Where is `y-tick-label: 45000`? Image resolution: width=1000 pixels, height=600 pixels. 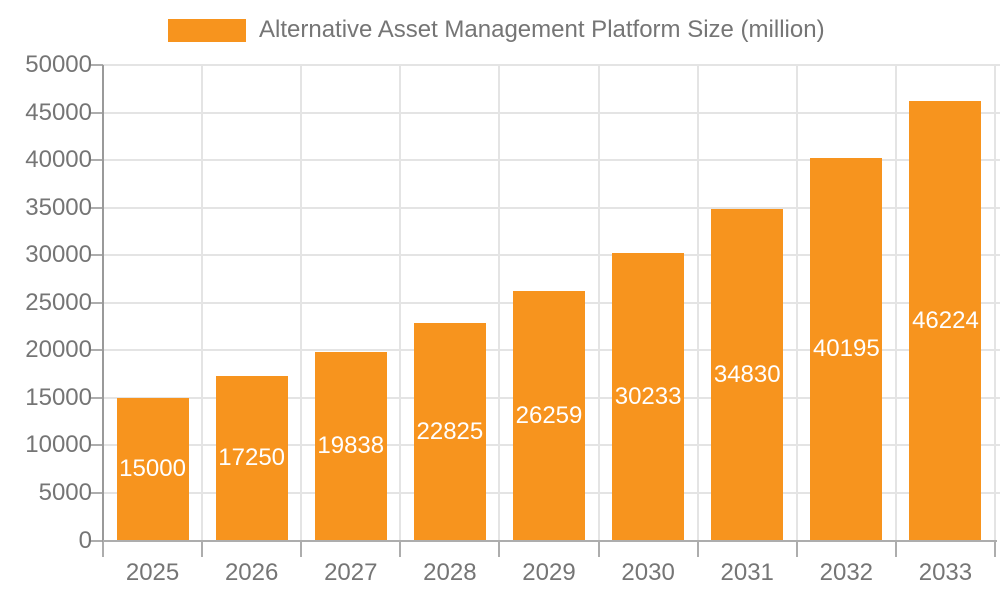
y-tick-label: 45000 is located at coordinates (58, 112).